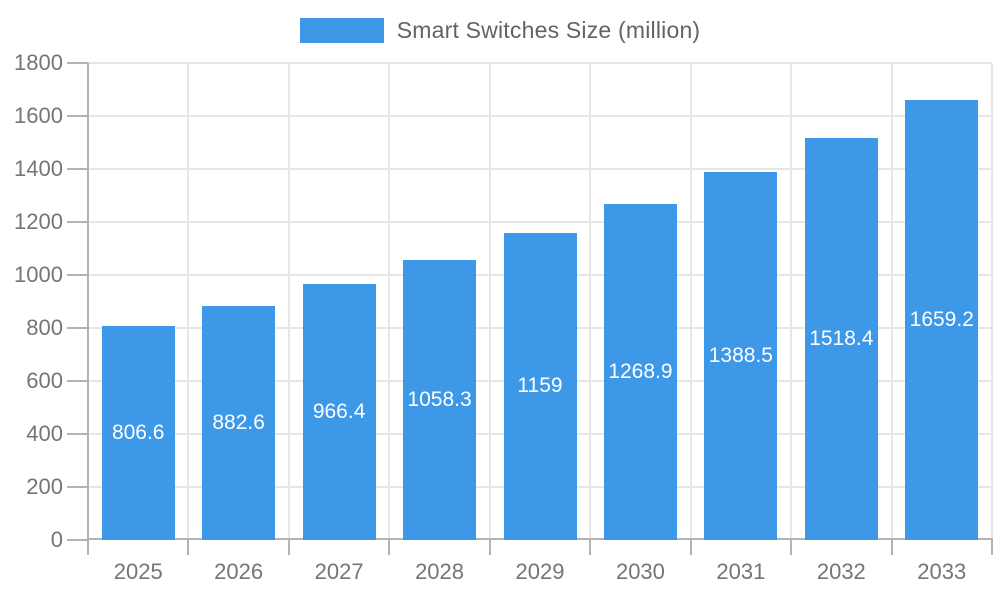  I want to click on bar: 882.6, so click(239, 423).